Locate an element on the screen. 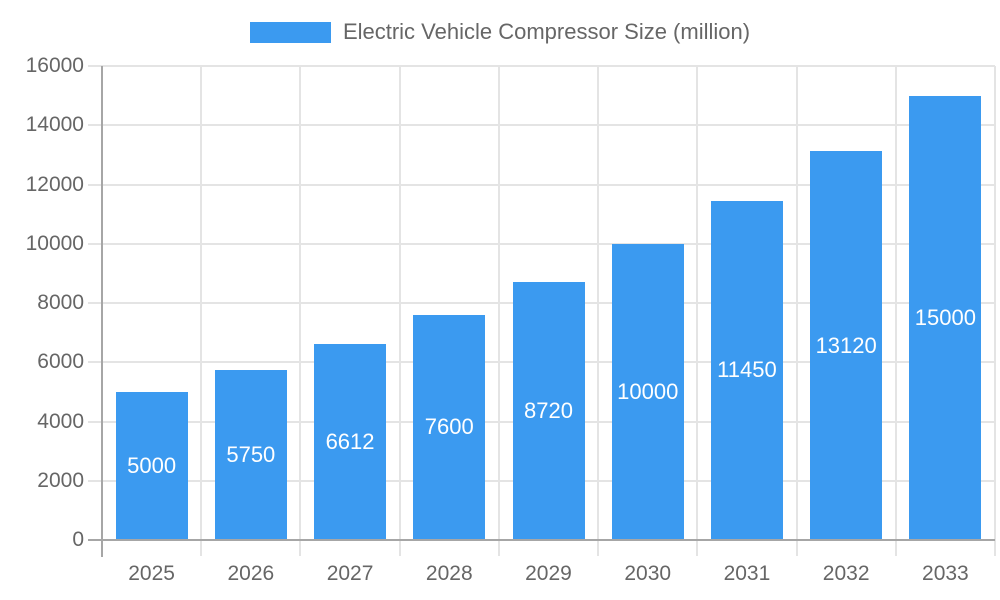 The image size is (1000, 600). bar-2032 is located at coordinates (846, 345).